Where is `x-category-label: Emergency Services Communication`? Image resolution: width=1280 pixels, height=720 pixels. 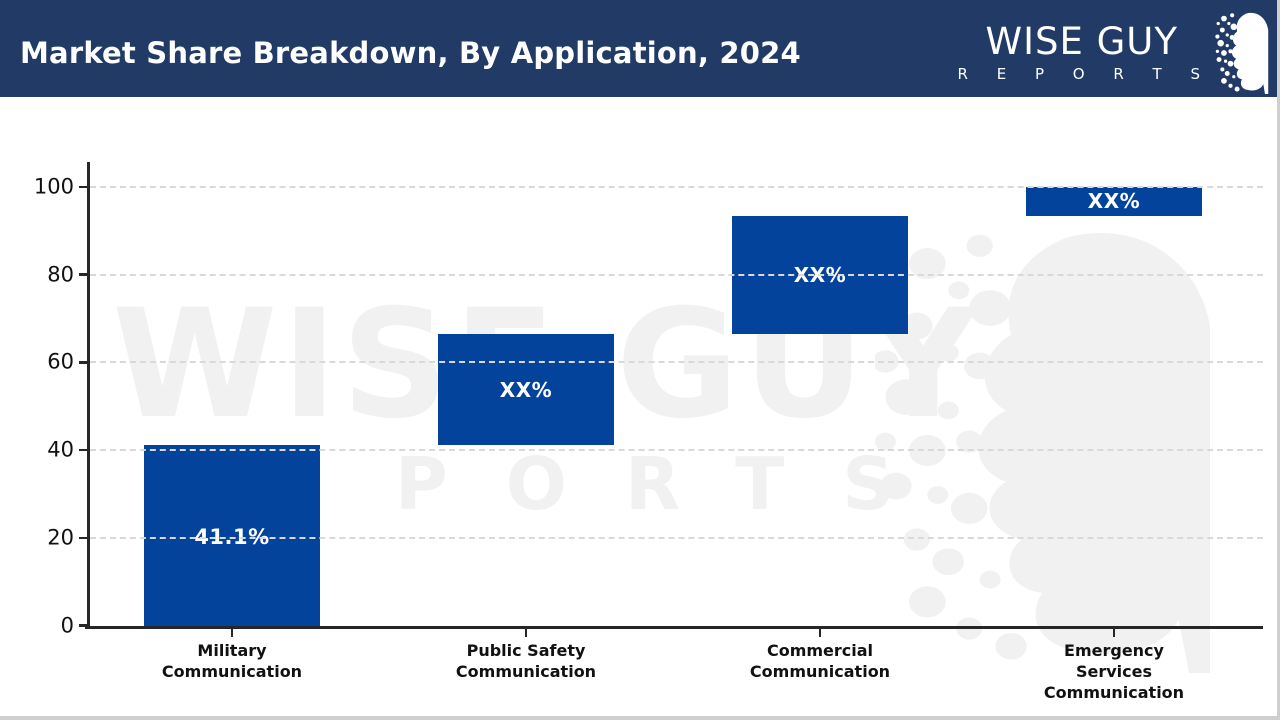
x-category-label: Emergency Services Communication is located at coordinates (1114, 672).